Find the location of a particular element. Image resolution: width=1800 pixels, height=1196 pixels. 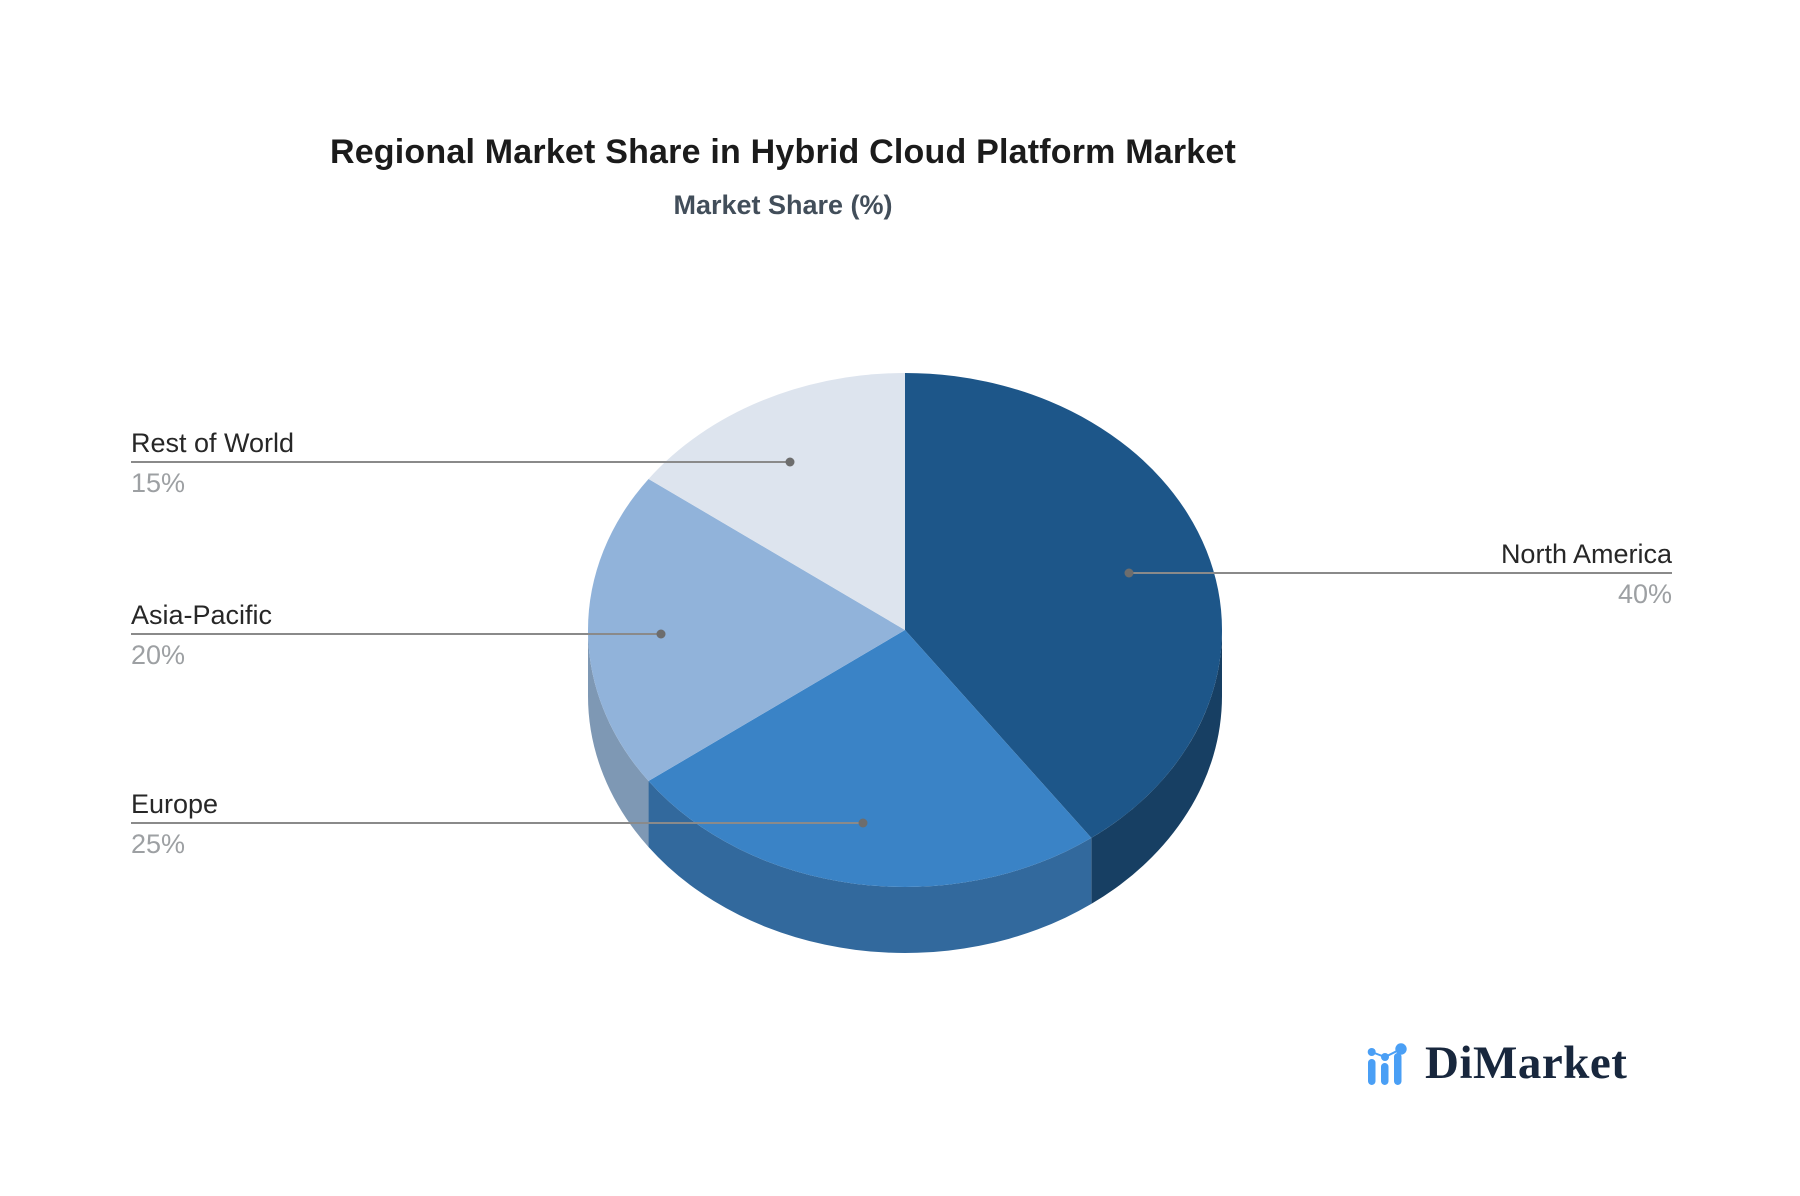

slice-label-north-america: North America is located at coordinates (1586, 554).